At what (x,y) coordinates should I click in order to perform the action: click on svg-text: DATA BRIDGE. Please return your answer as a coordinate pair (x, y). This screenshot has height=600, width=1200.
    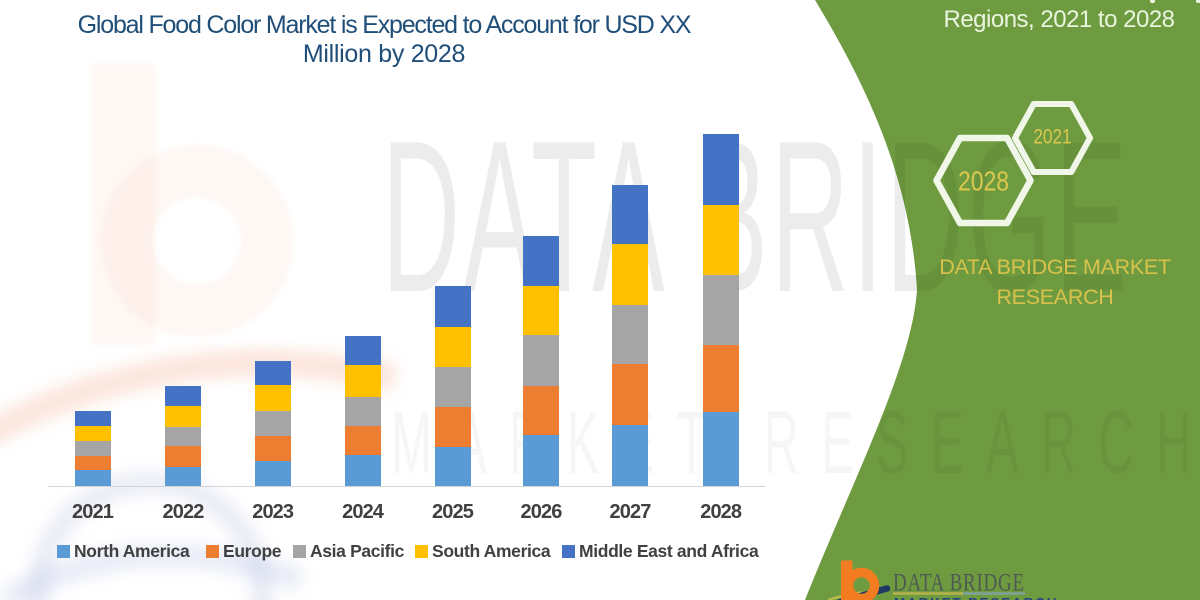
    Looking at the image, I should click on (959, 582).